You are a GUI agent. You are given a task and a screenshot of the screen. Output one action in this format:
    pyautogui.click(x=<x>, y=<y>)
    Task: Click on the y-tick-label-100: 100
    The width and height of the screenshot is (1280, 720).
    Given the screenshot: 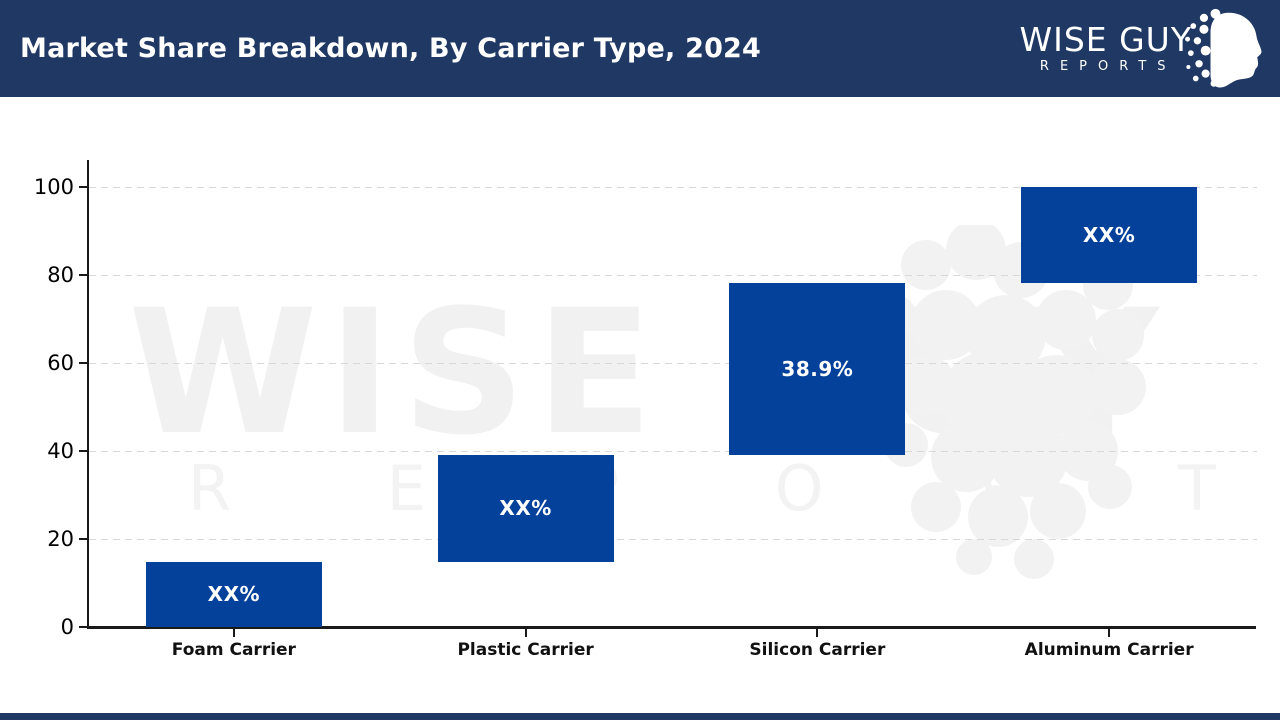 What is the action you would take?
    pyautogui.click(x=53, y=187)
    